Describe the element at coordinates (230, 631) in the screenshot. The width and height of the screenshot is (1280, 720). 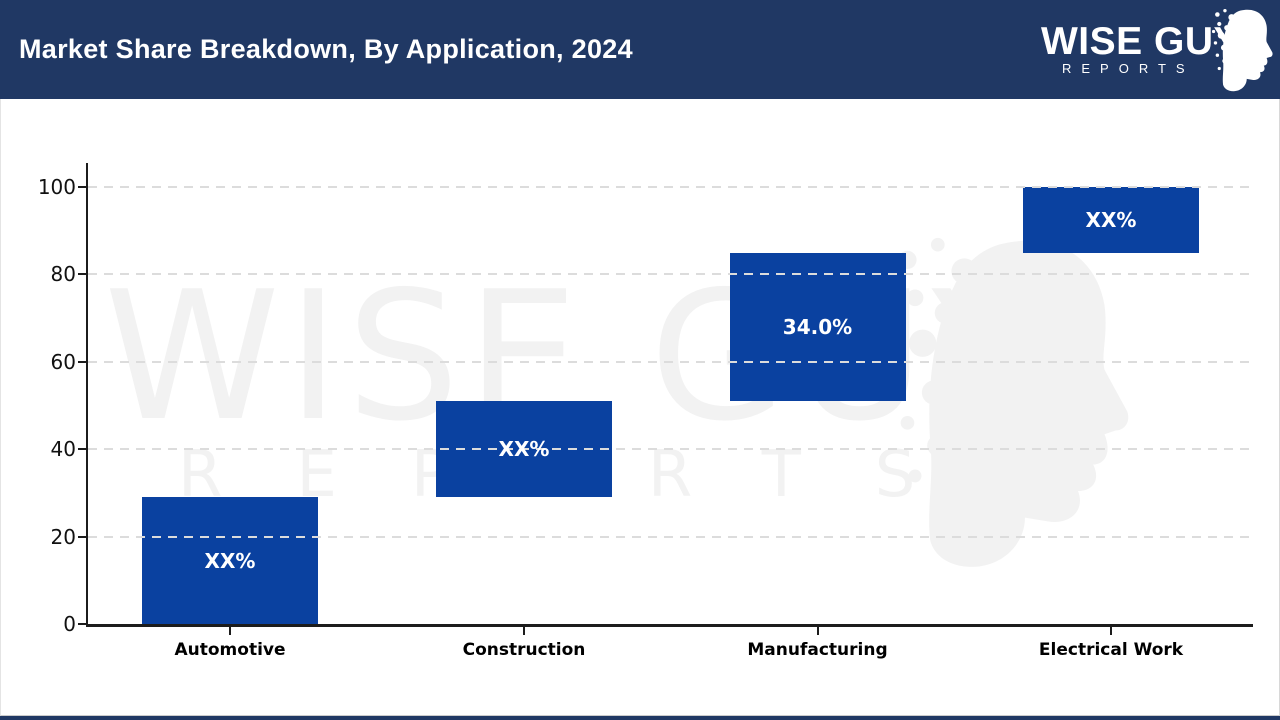
I see `x-tick-automotive` at that location.